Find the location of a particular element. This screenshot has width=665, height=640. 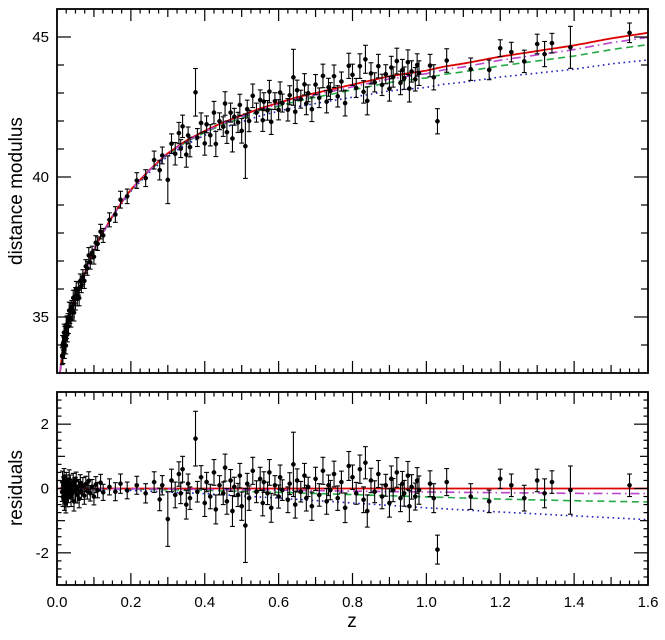

x-tick-label: 0.2 is located at coordinates (130, 602).